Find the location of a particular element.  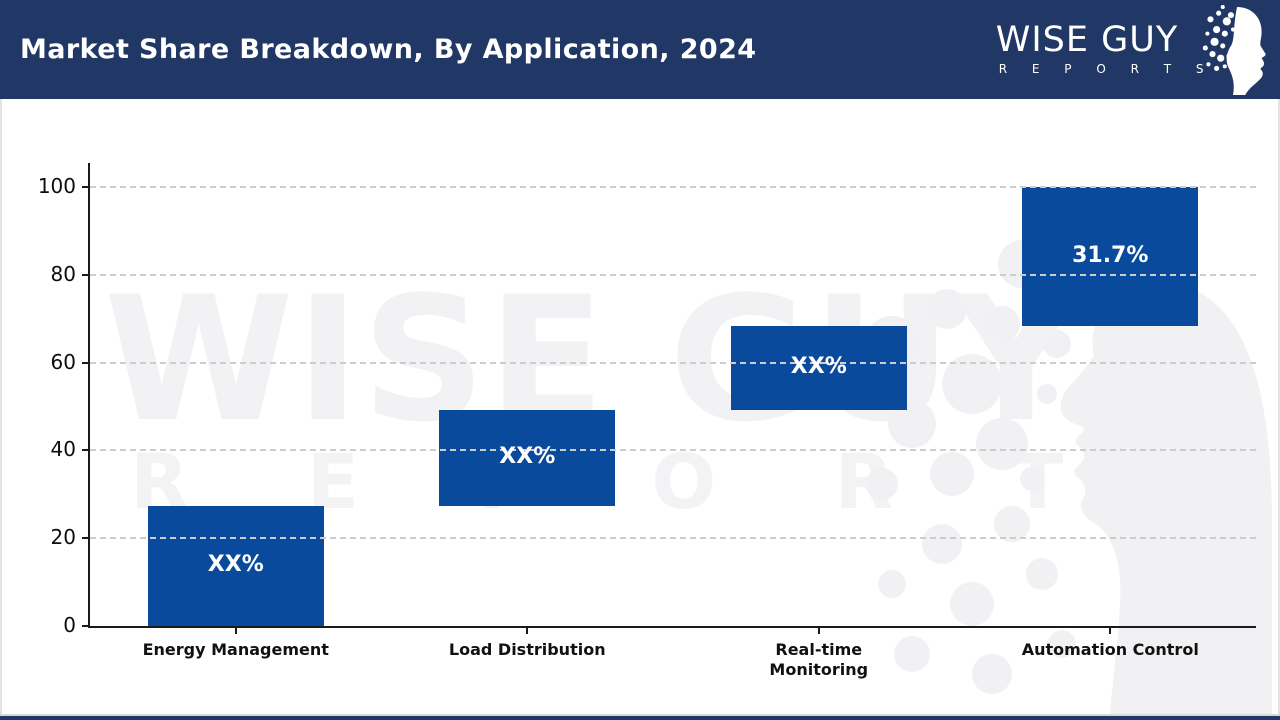

logo-text: WISE GUY R E P O R T S is located at coordinates (1104, 48).